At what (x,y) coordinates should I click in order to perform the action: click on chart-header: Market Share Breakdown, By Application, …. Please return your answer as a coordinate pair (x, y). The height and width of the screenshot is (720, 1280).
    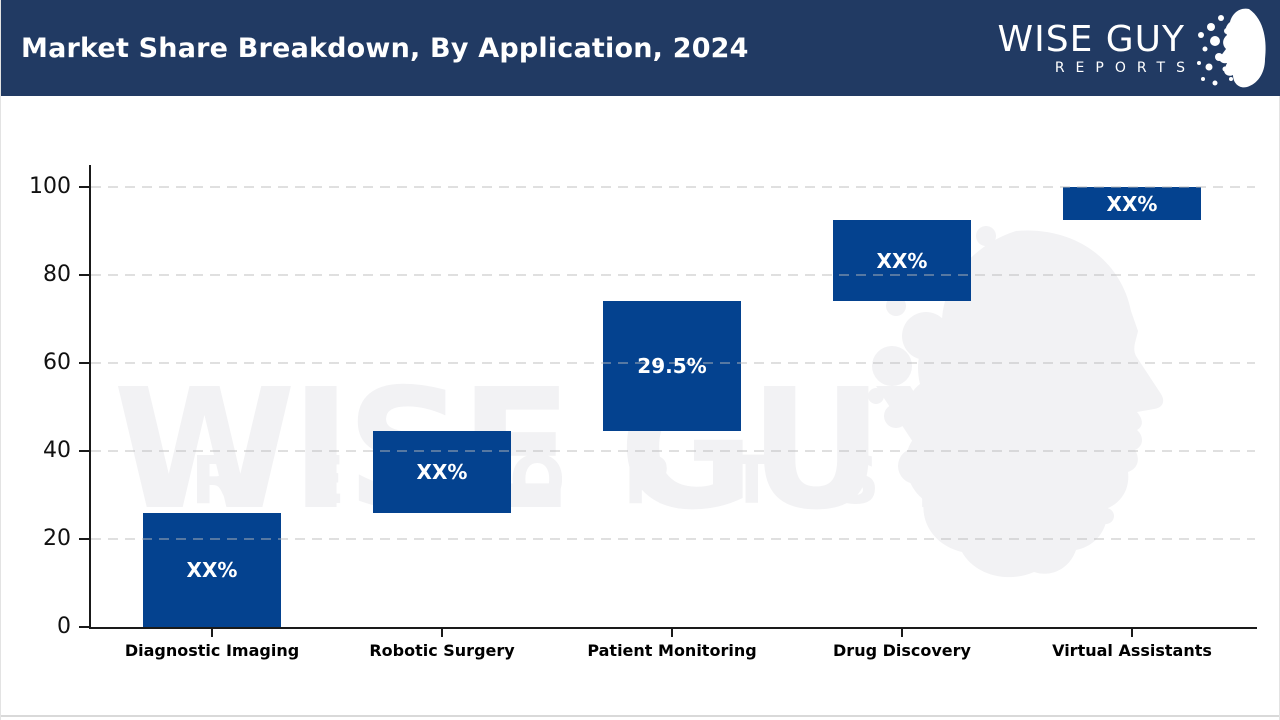
    Looking at the image, I should click on (640, 48).